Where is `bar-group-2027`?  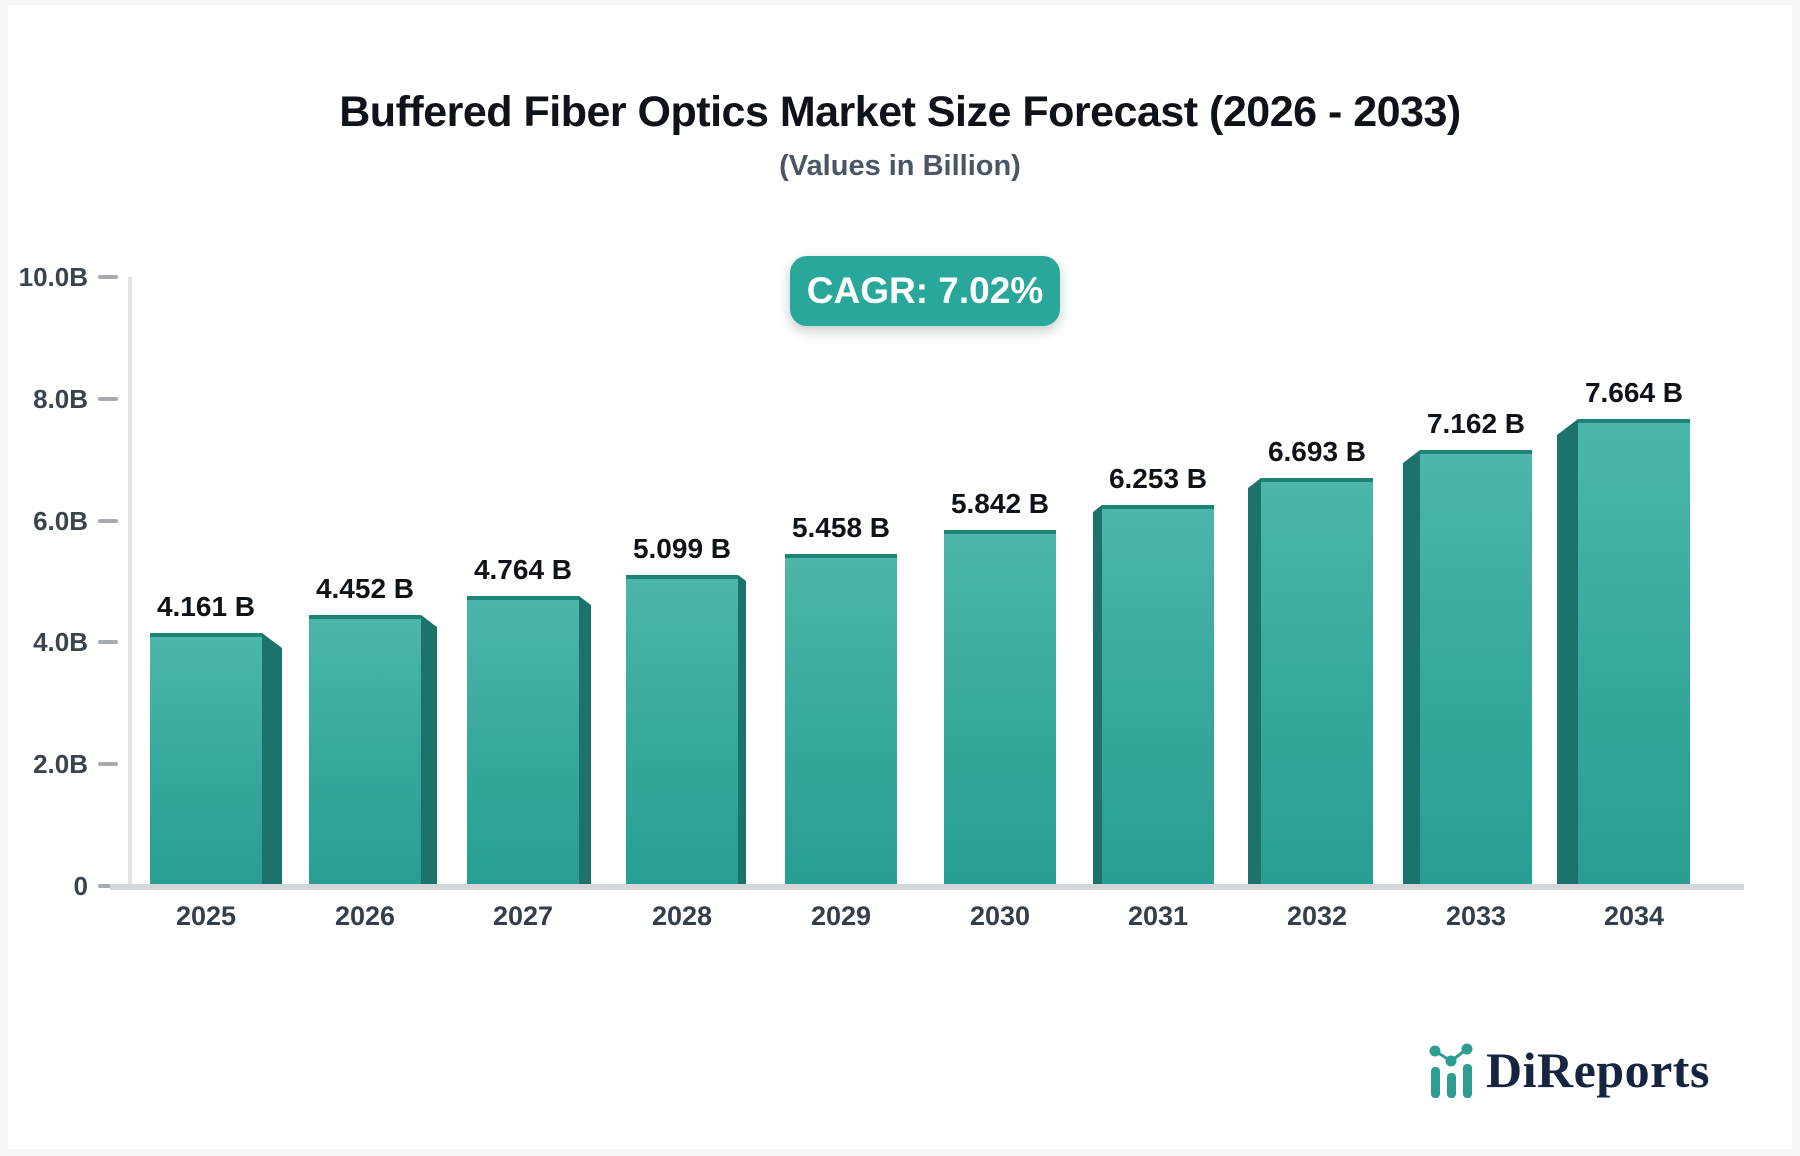
bar-group-2027 is located at coordinates (529, 741).